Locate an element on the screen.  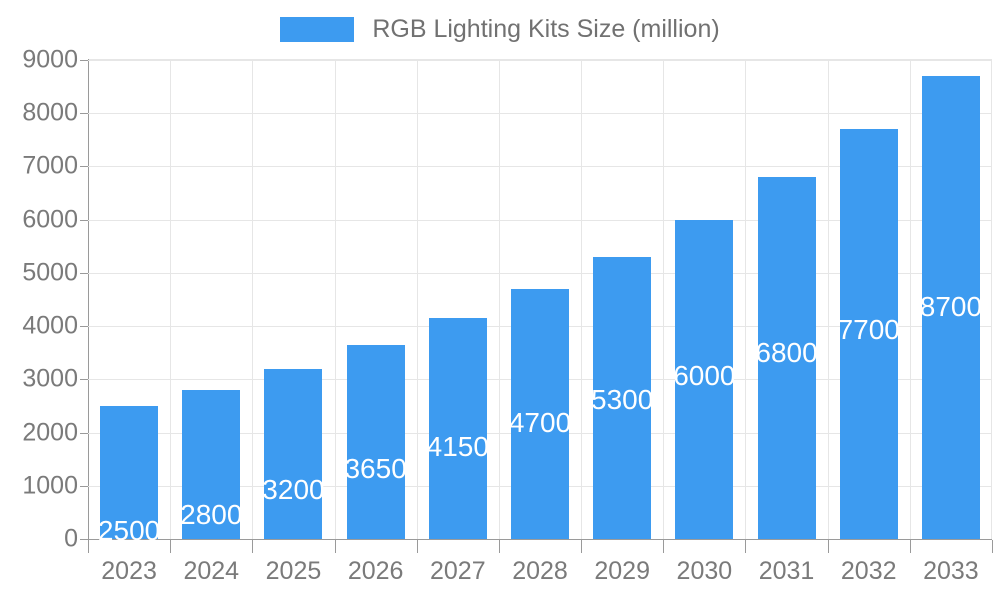
x-axis-tick-label: 2032 is located at coordinates (868, 571).